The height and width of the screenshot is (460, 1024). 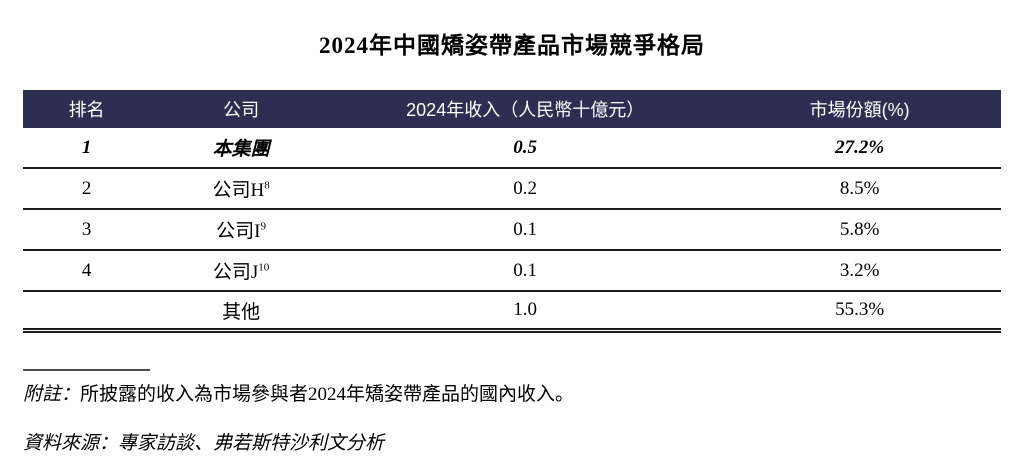 I want to click on footnote-divider, so click(x=86, y=370).